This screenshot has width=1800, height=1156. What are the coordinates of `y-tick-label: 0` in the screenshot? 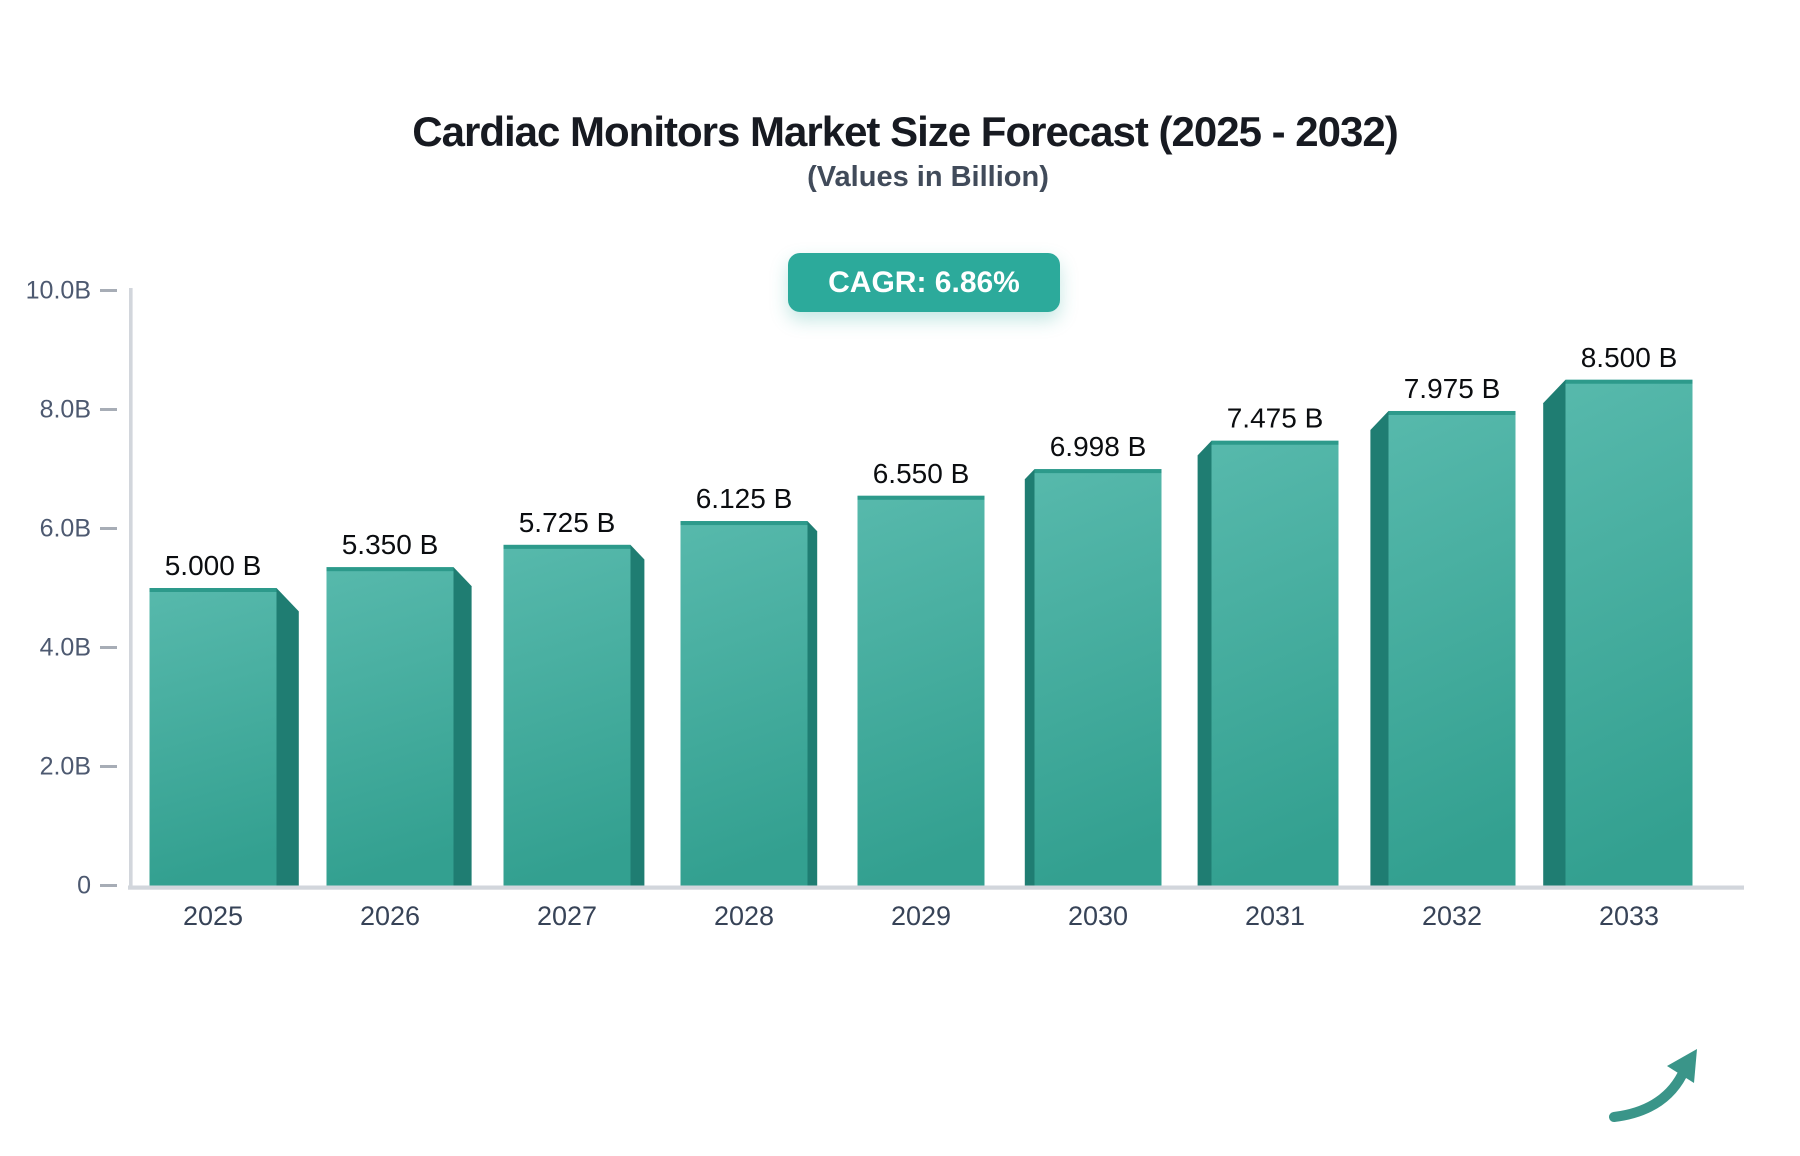 It's located at (84, 886).